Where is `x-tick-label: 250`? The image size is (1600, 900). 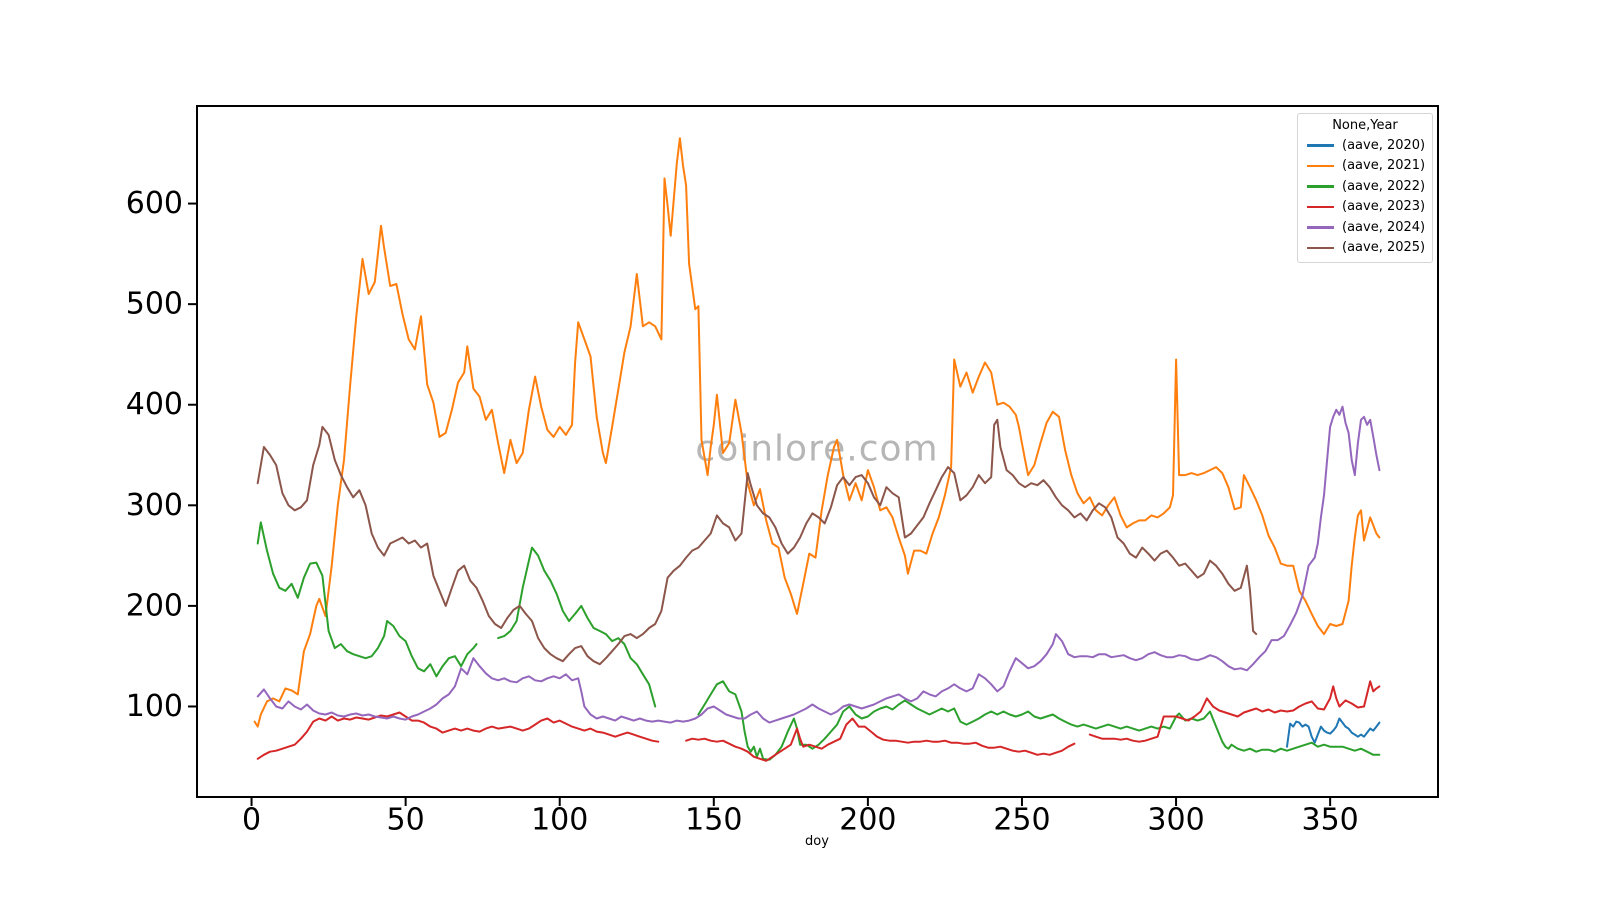
x-tick-label: 250 is located at coordinates (1021, 820).